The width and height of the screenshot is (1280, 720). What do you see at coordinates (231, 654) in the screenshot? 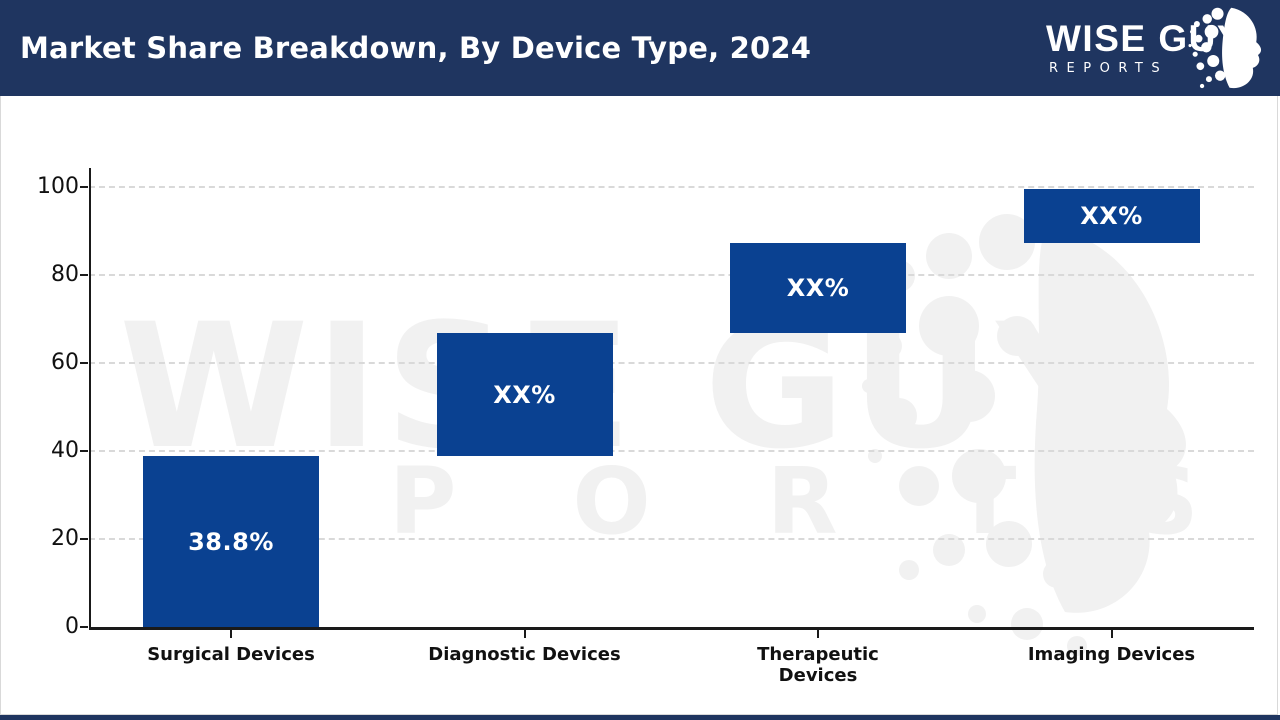
I see `x-category-label: Surgical Devices` at bounding box center [231, 654].